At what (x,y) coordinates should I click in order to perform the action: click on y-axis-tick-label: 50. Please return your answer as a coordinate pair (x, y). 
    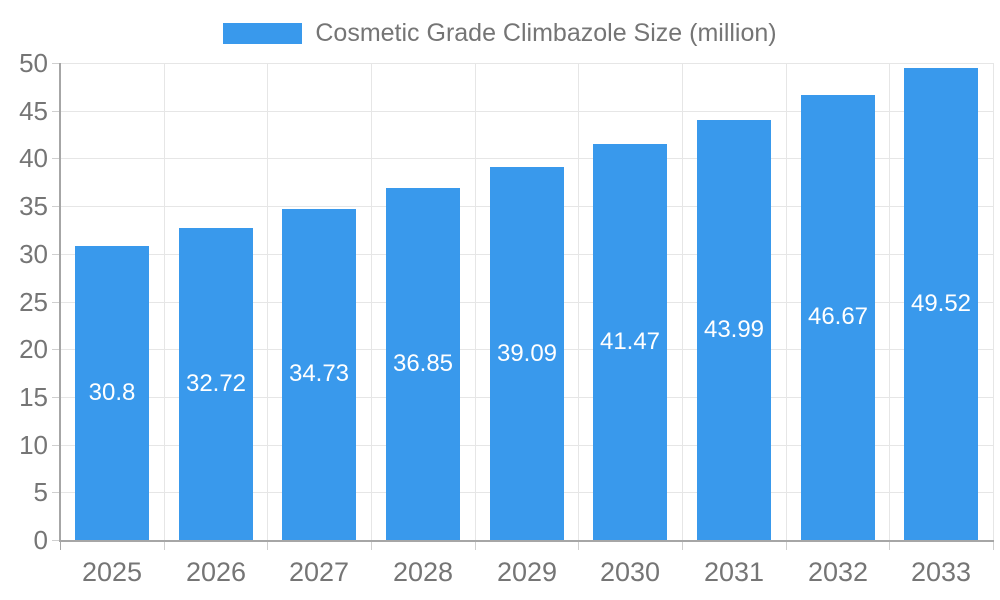
    Looking at the image, I should click on (33, 63).